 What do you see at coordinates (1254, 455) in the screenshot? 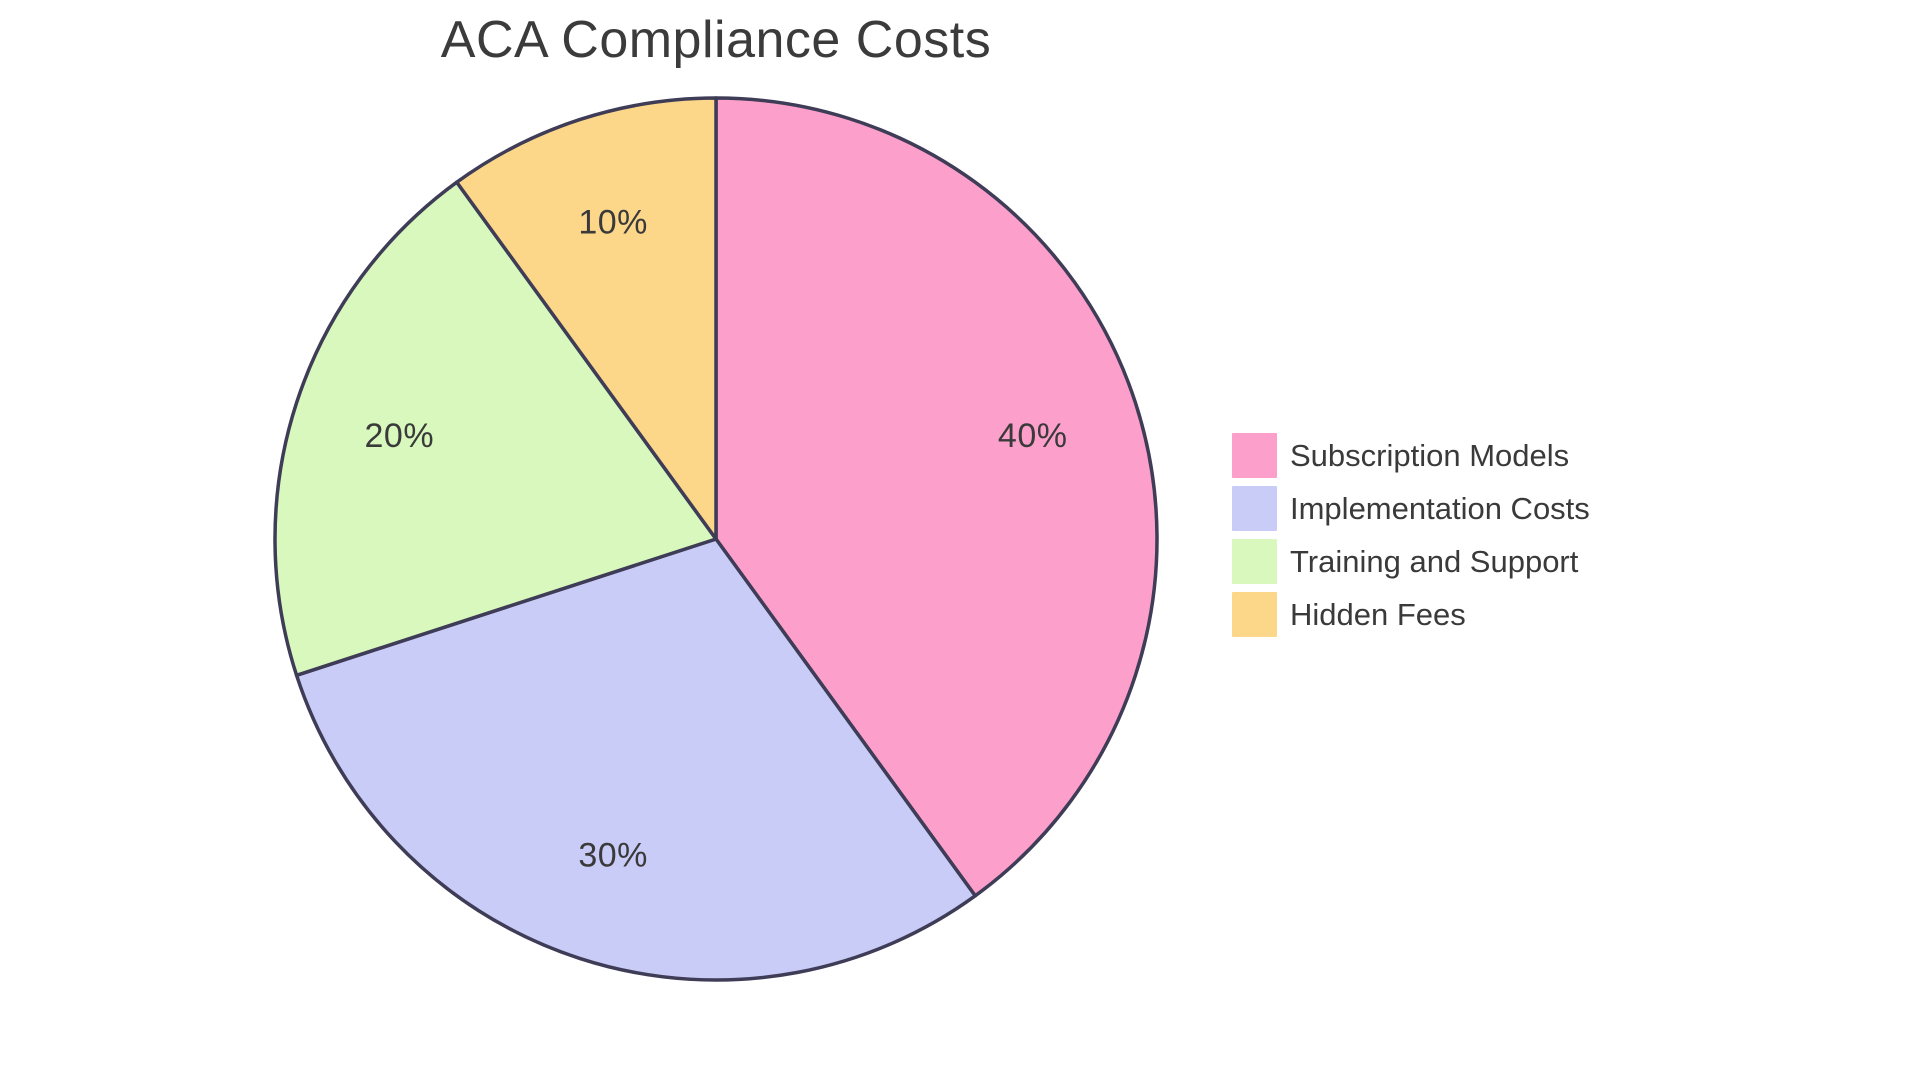
I see `legend-swatch-subscription-models` at bounding box center [1254, 455].